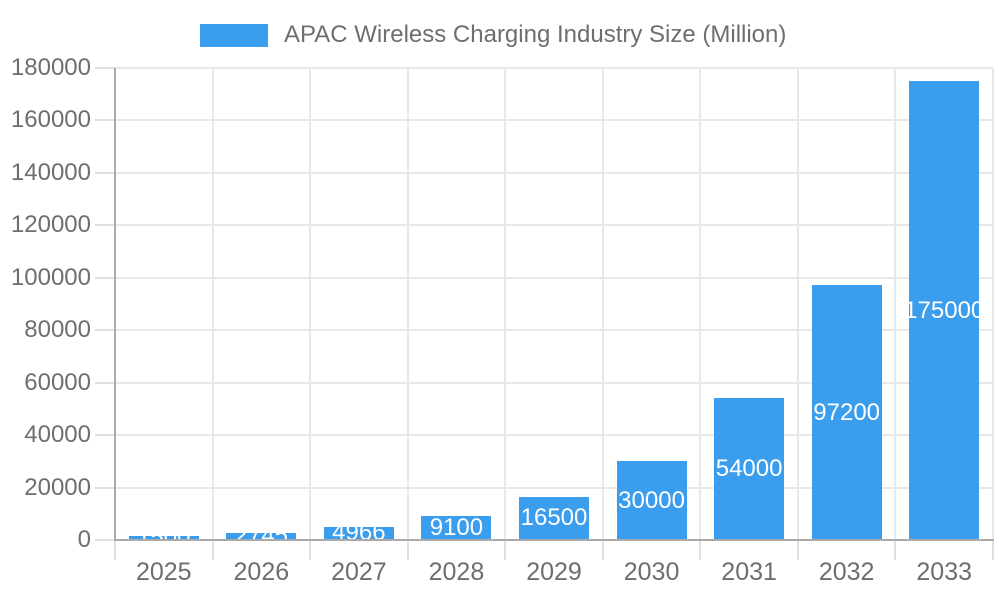  What do you see at coordinates (57, 487) in the screenshot?
I see `y-tick-label: 20000` at bounding box center [57, 487].